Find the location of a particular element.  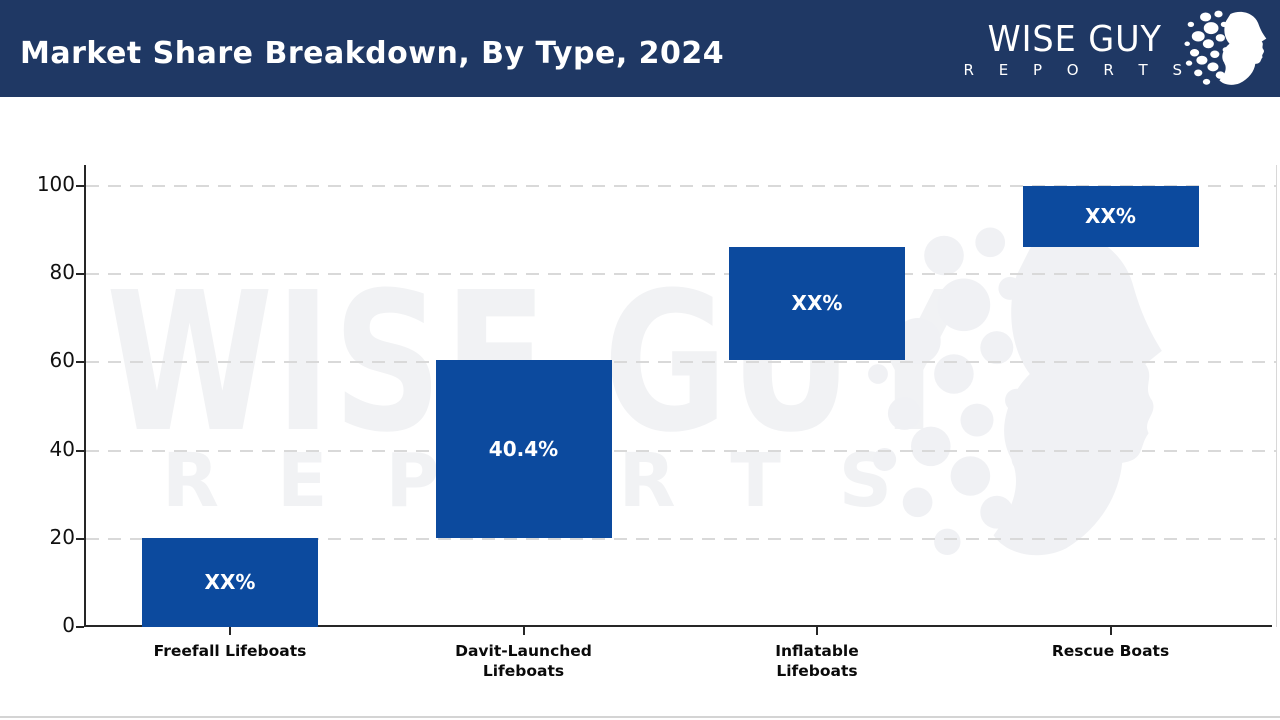

bar-segment: 40.4% is located at coordinates (523, 448).